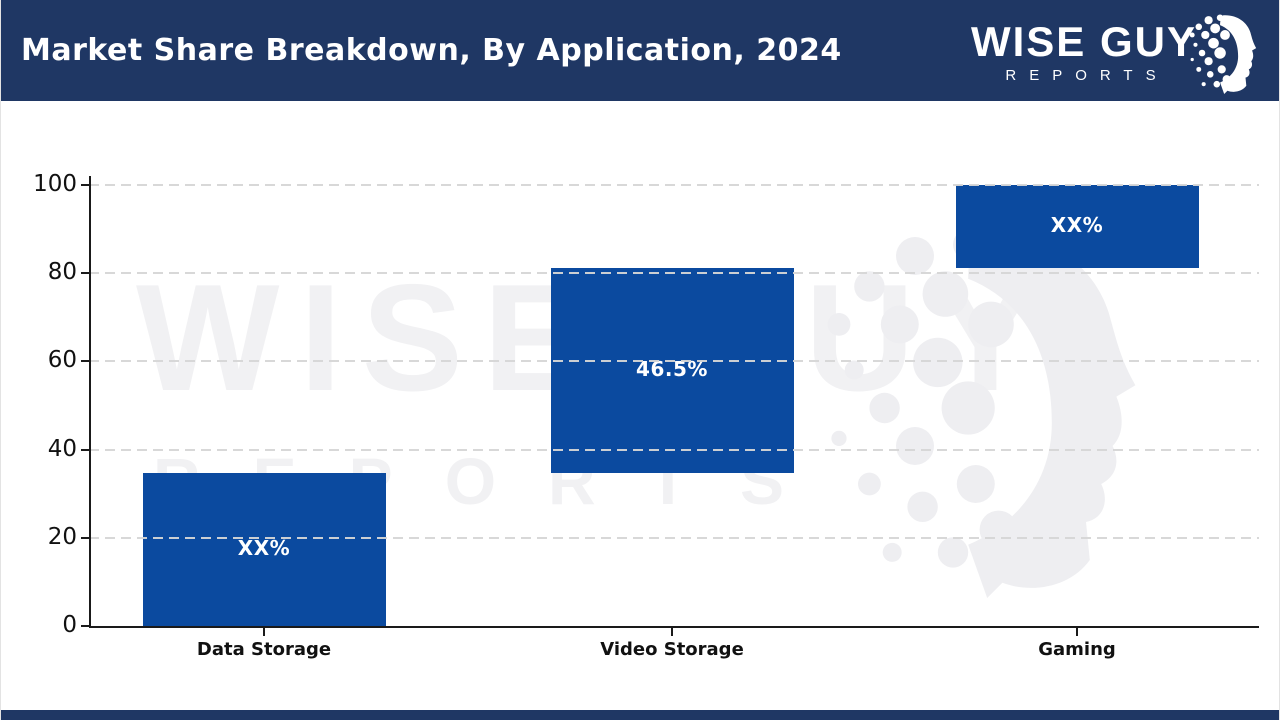  I want to click on x-category-label: Gaming, so click(1077, 649).